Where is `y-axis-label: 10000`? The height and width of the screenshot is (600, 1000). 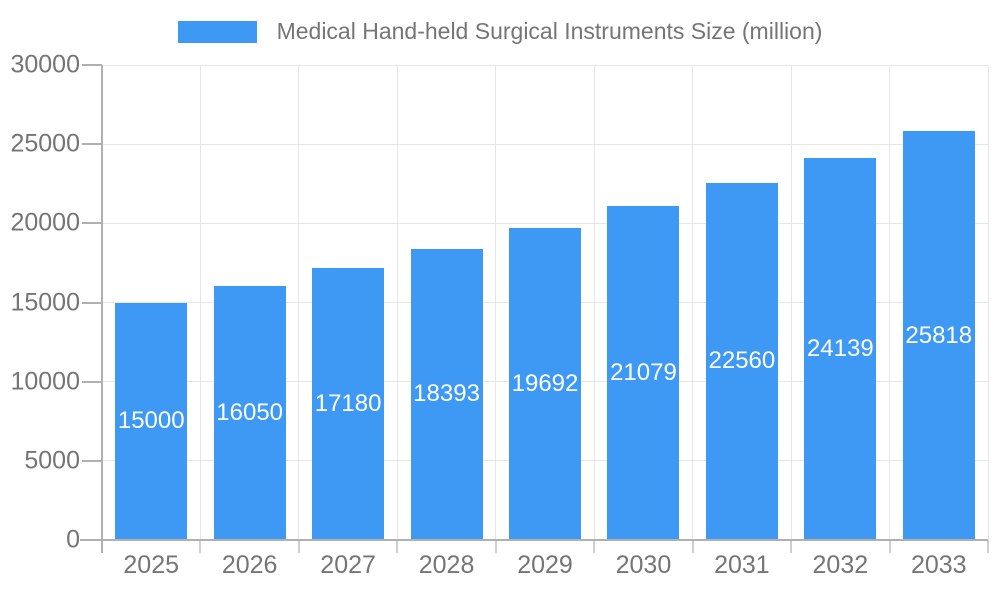
y-axis-label: 10000 is located at coordinates (45, 381).